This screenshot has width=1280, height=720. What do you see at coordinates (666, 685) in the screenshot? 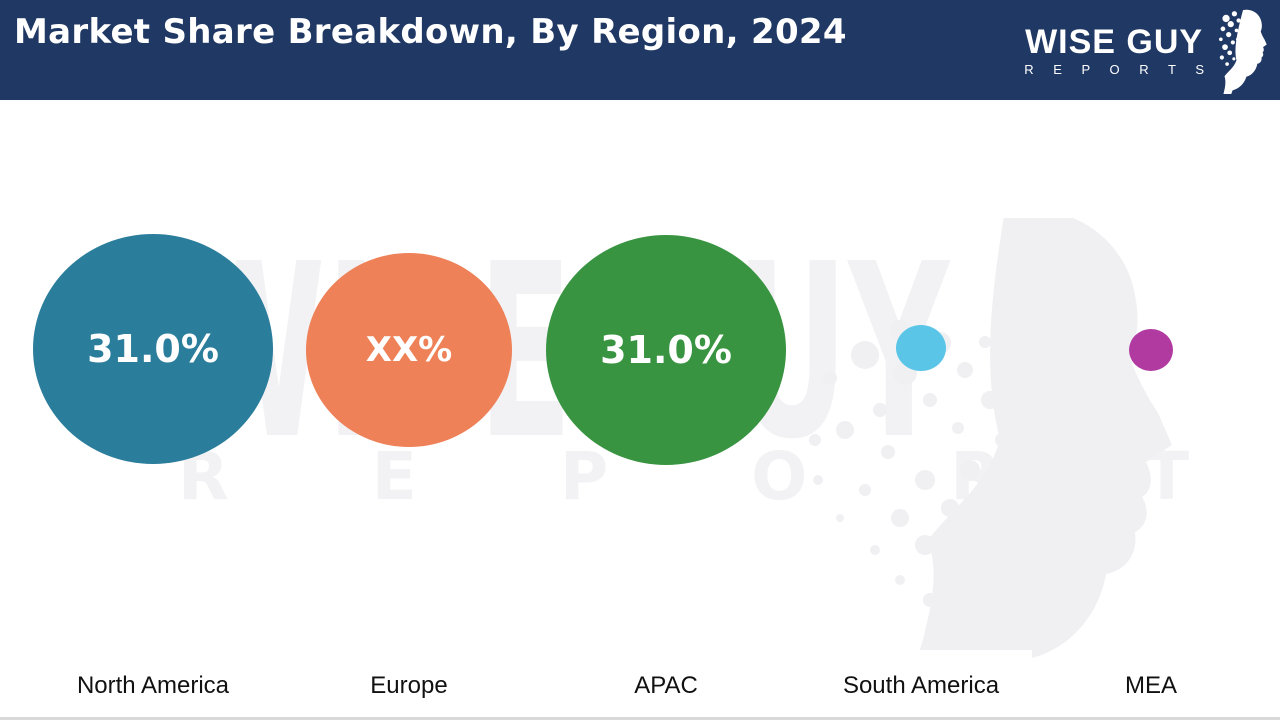
I see `region-label-apac: APAC` at bounding box center [666, 685].